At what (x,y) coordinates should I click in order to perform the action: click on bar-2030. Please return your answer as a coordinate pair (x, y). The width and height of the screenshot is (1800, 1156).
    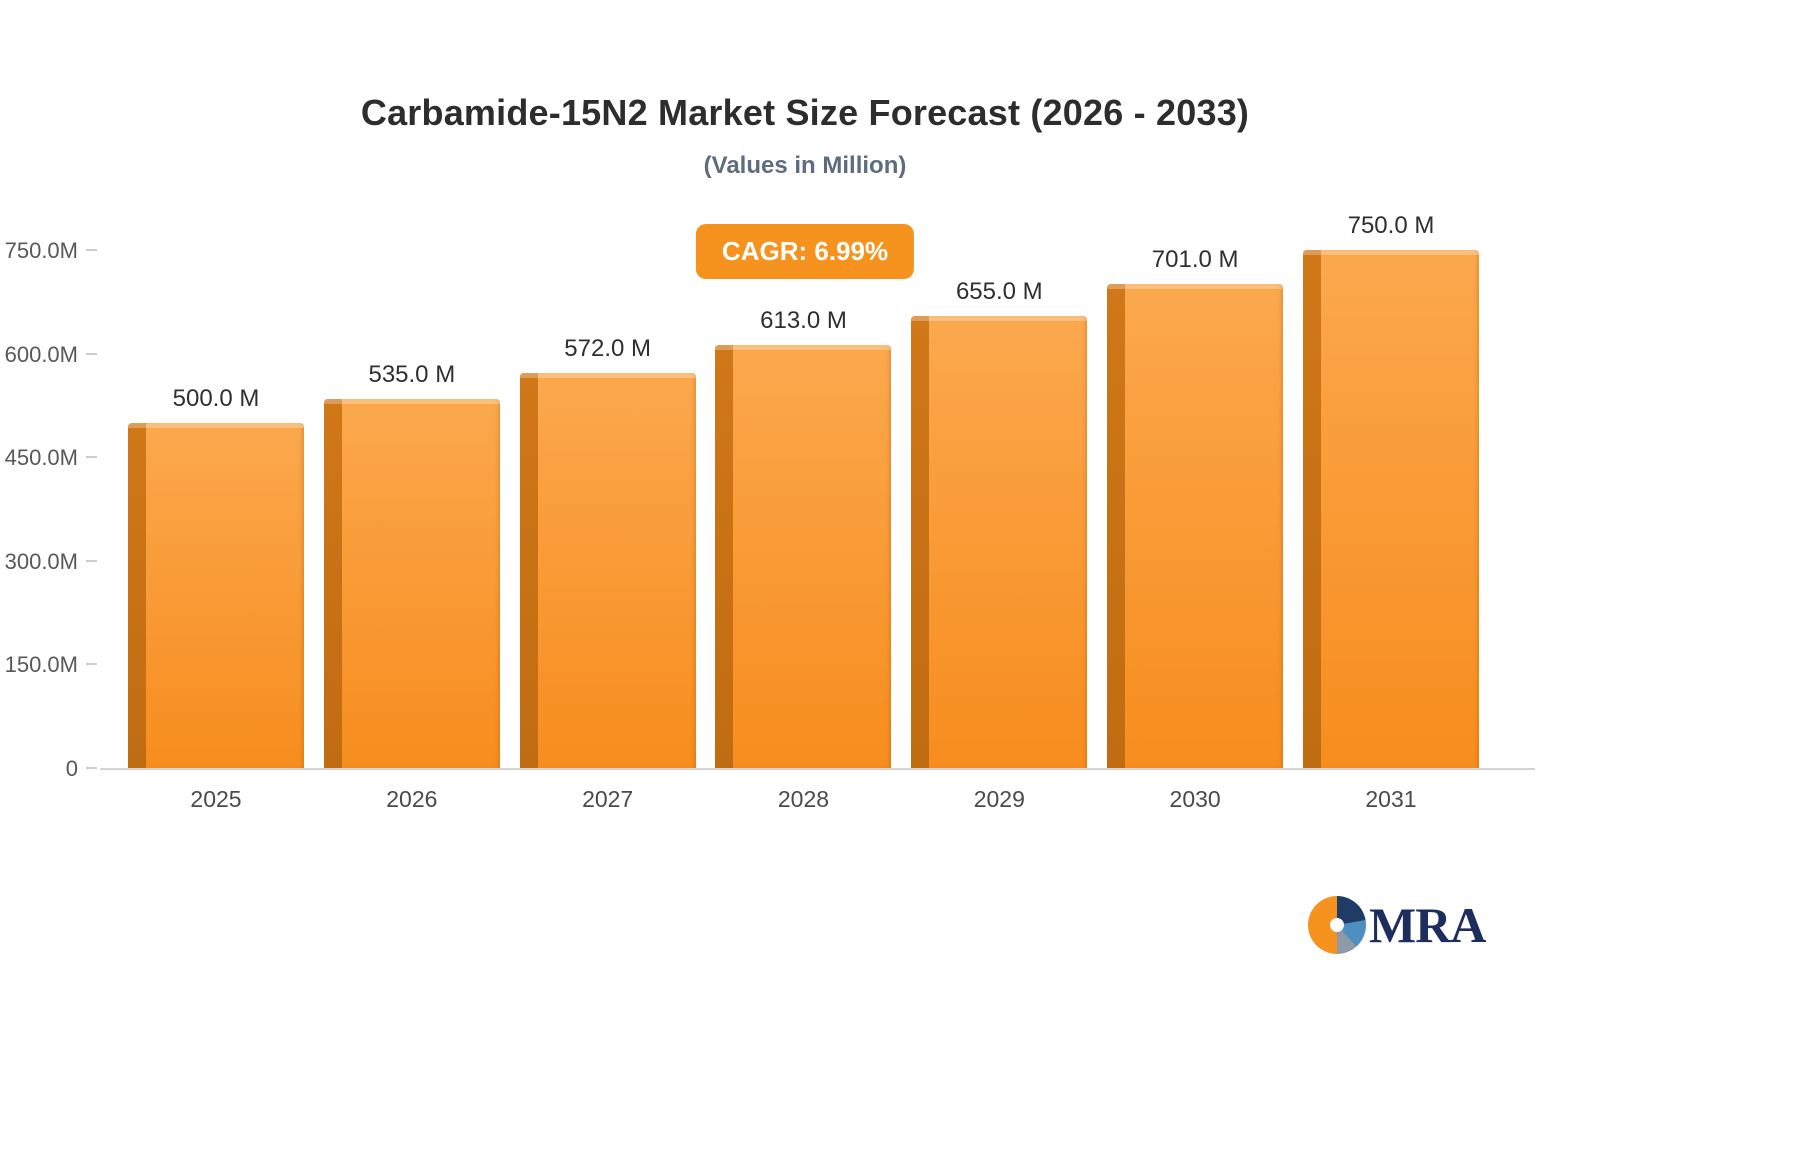
    Looking at the image, I should click on (1195, 525).